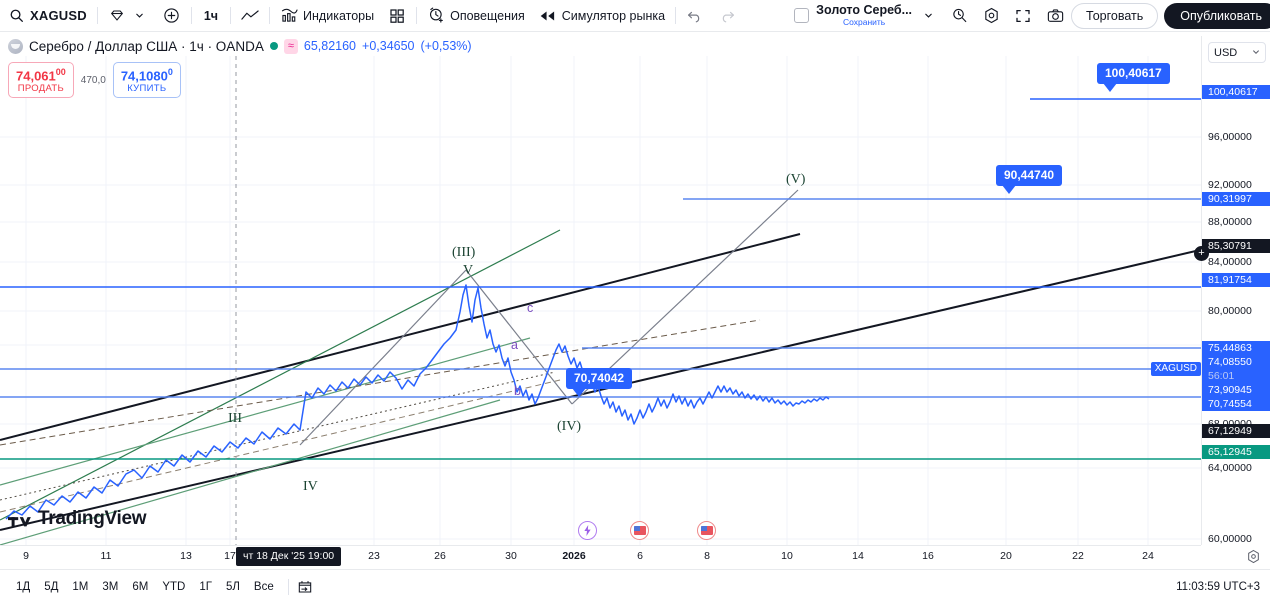 This screenshot has width=1270, height=603. Describe the element at coordinates (695, 16) in the screenshot. I see `undo-button` at that location.